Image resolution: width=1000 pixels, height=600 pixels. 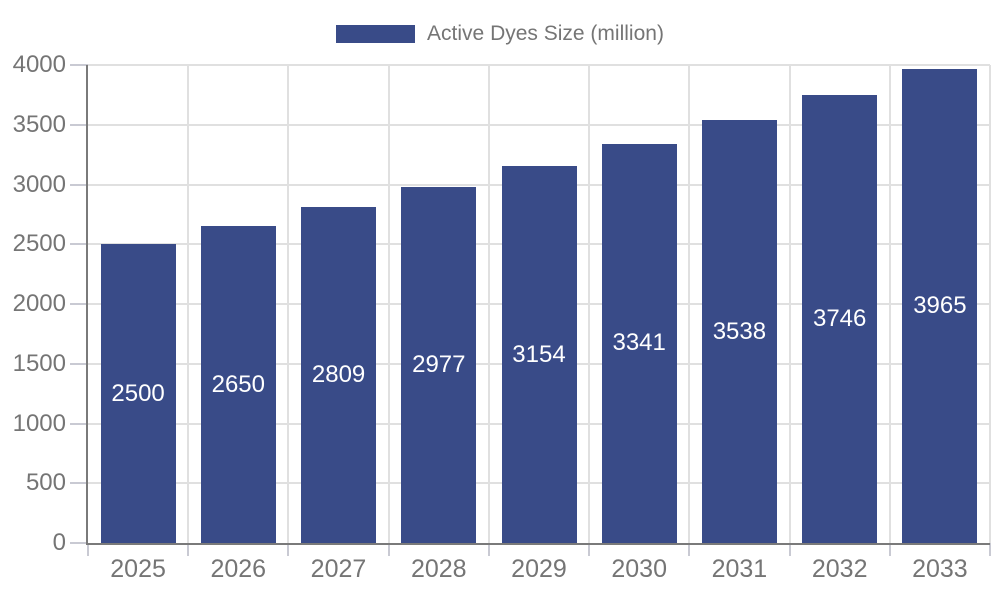 I want to click on bar-value-label: 2977, so click(x=439, y=365).